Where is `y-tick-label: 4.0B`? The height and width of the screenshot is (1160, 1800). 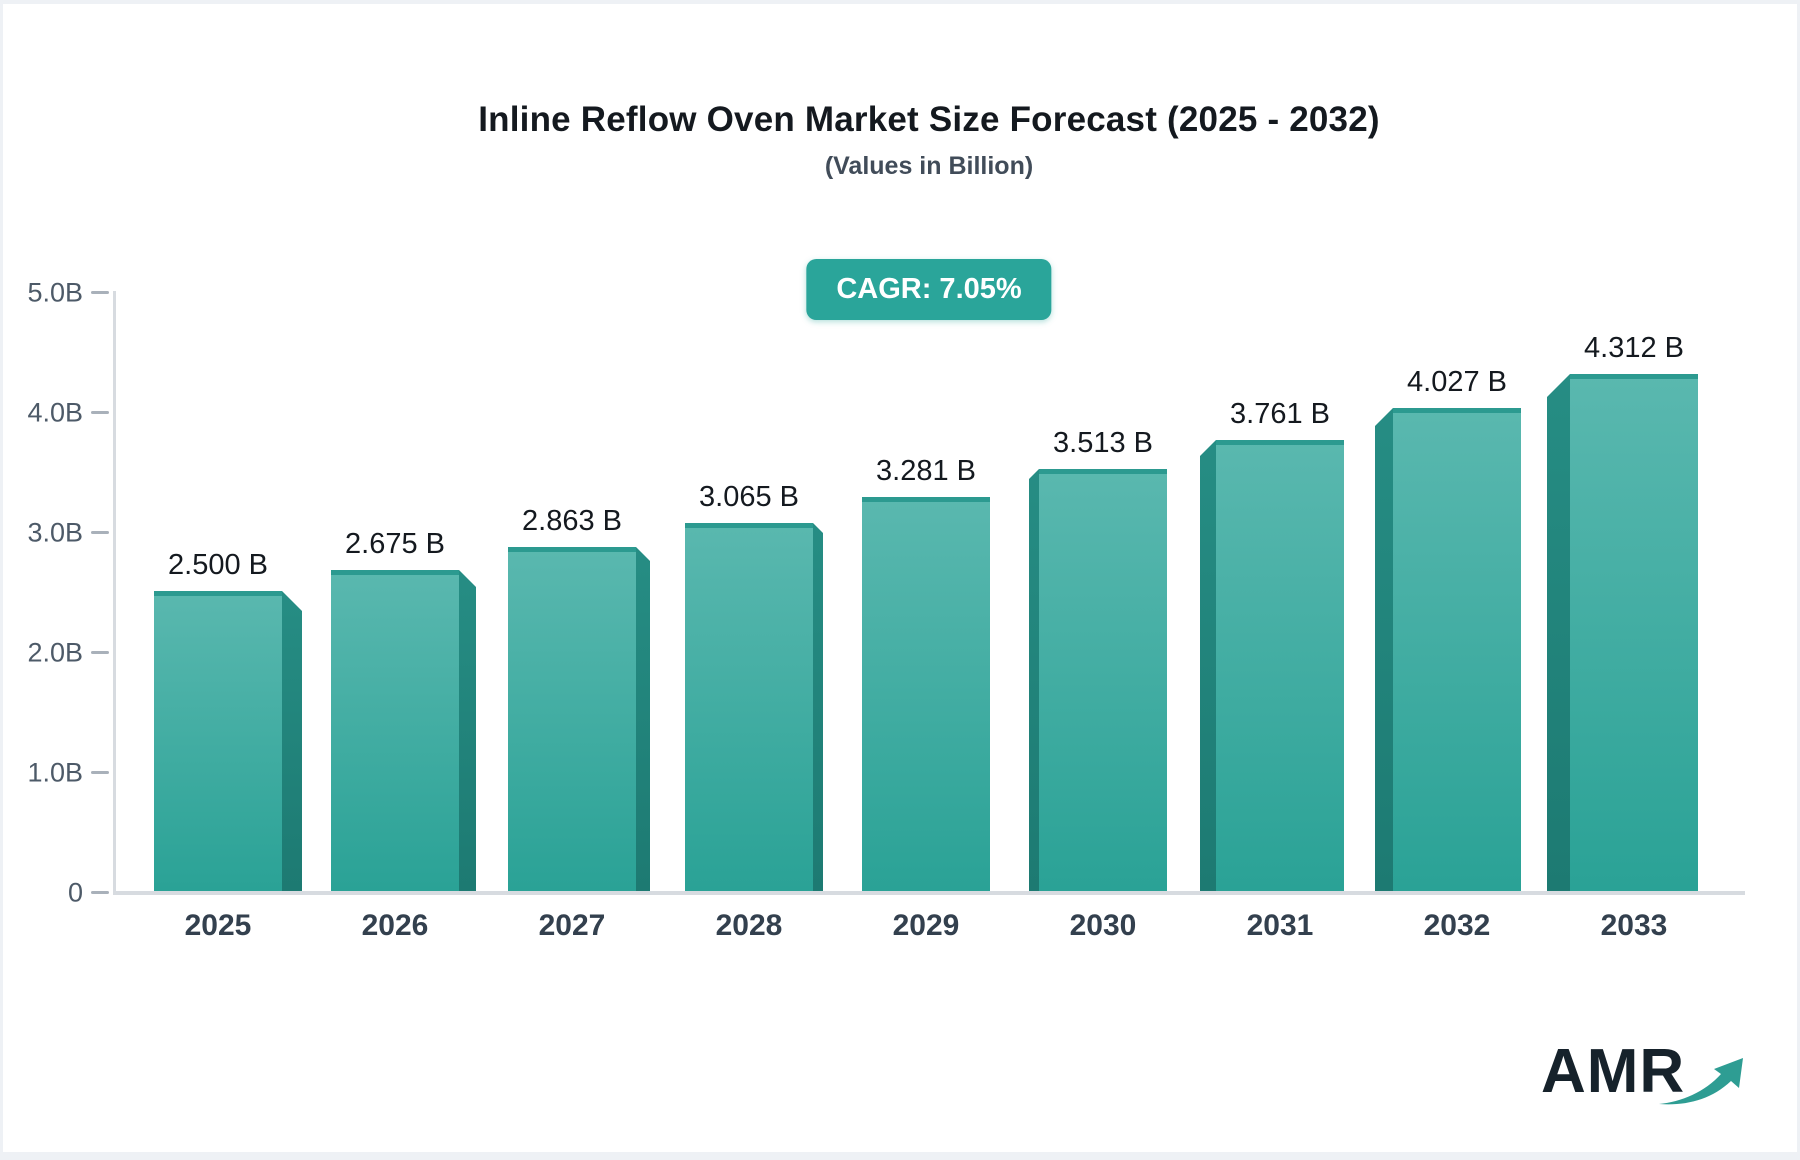
y-tick-label: 4.0B is located at coordinates (55, 412).